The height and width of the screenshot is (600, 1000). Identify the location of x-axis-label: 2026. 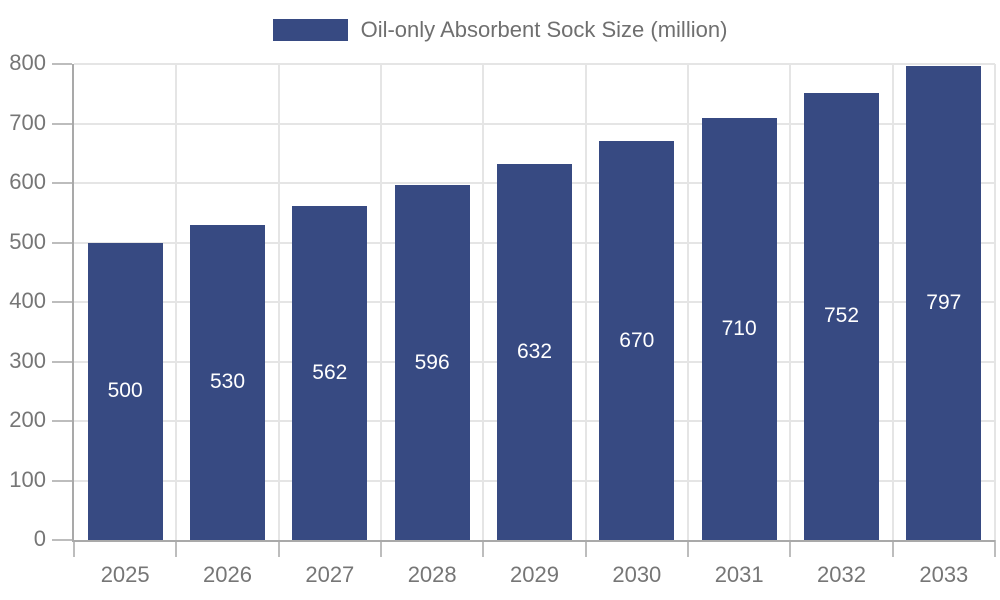
(227, 574).